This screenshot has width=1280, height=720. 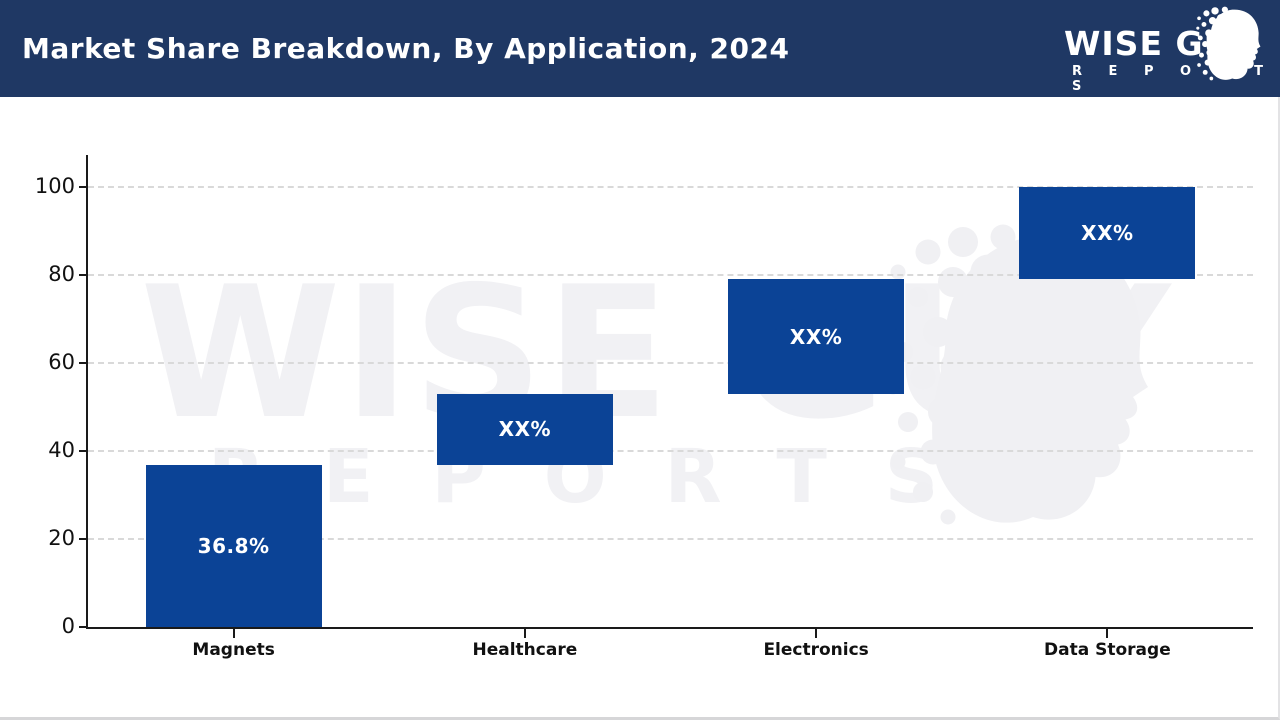 What do you see at coordinates (669, 628) in the screenshot?
I see `x-axis` at bounding box center [669, 628].